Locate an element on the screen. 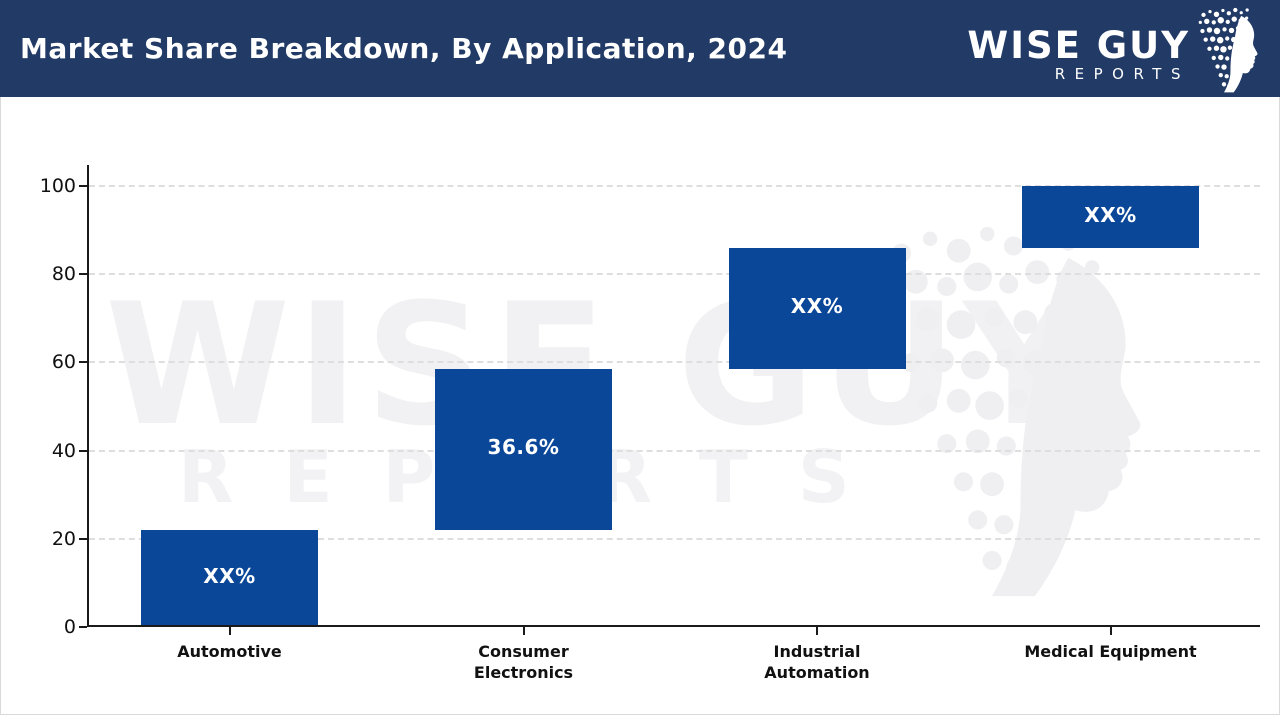  bar-automotive: XX% is located at coordinates (229, 578).